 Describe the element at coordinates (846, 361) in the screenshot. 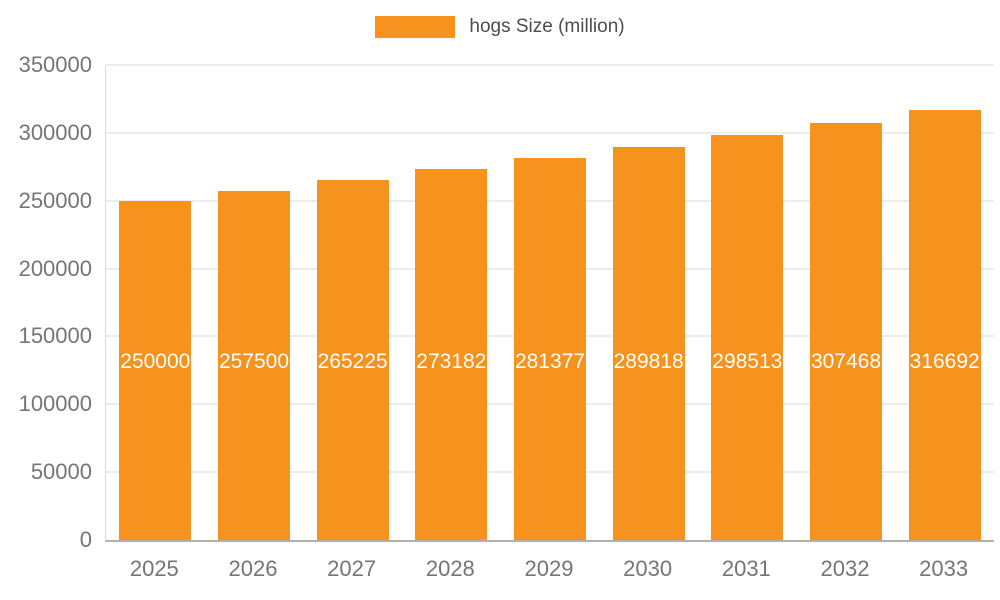

I see `bar-value-label: 307468` at that location.